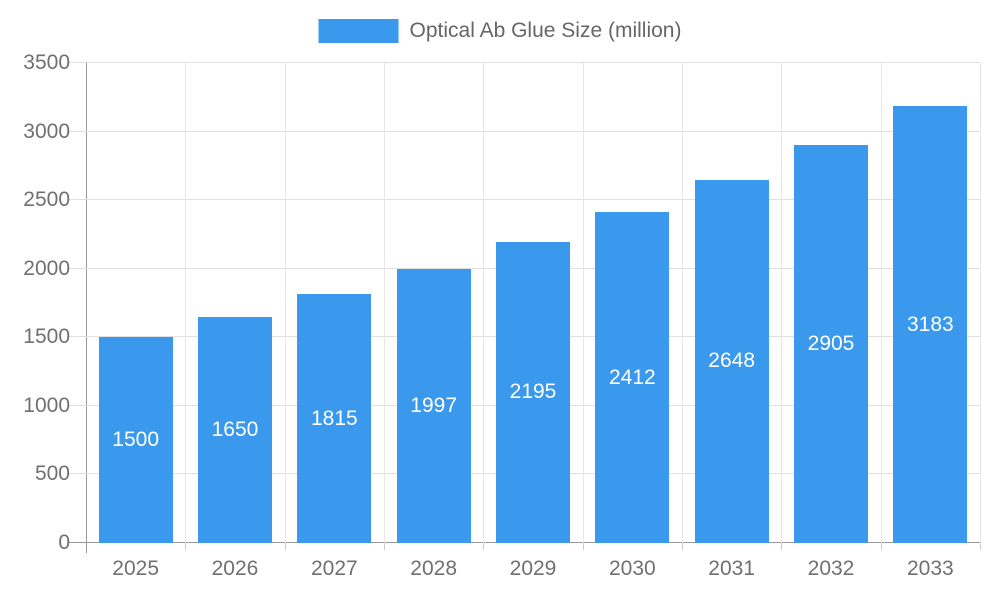  I want to click on bar-value-label: 2905, so click(831, 343).